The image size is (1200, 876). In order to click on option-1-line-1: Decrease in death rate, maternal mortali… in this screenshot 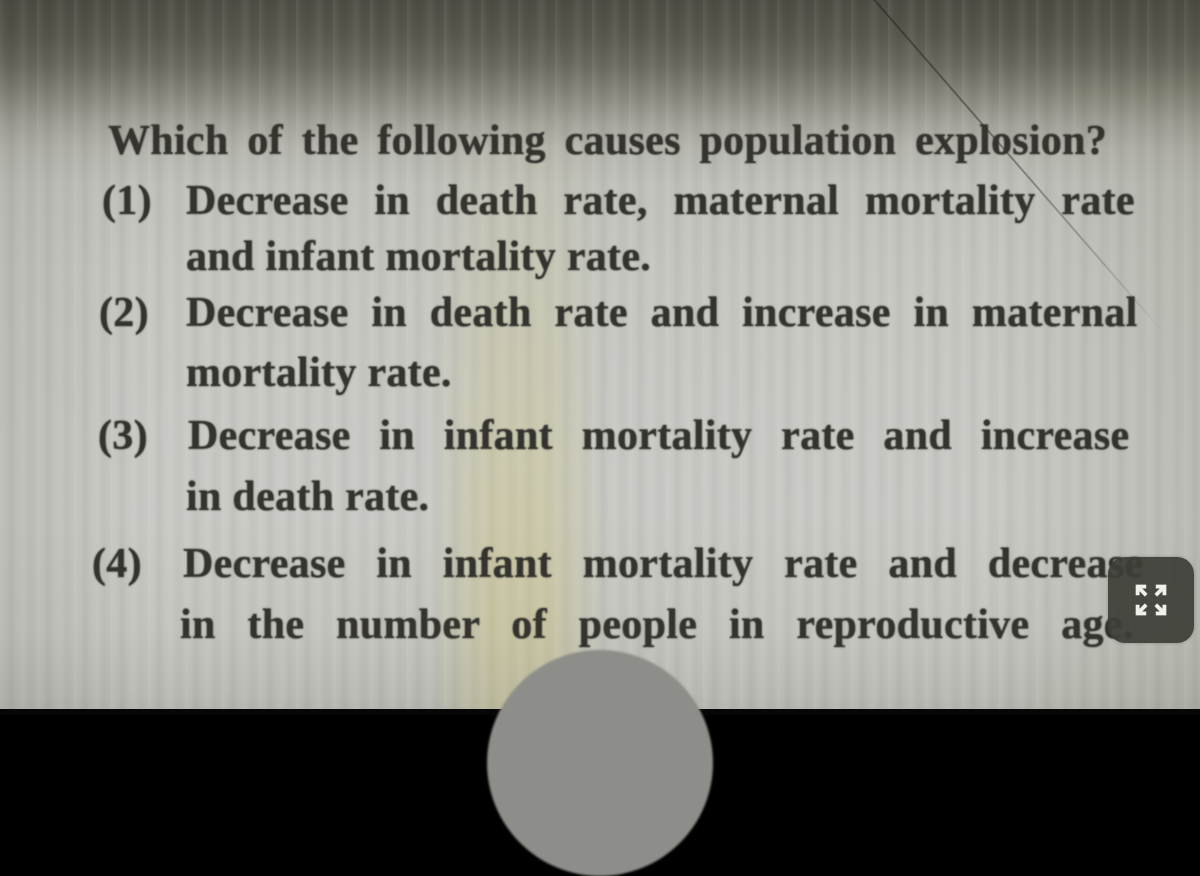, I will do `click(660, 201)`.